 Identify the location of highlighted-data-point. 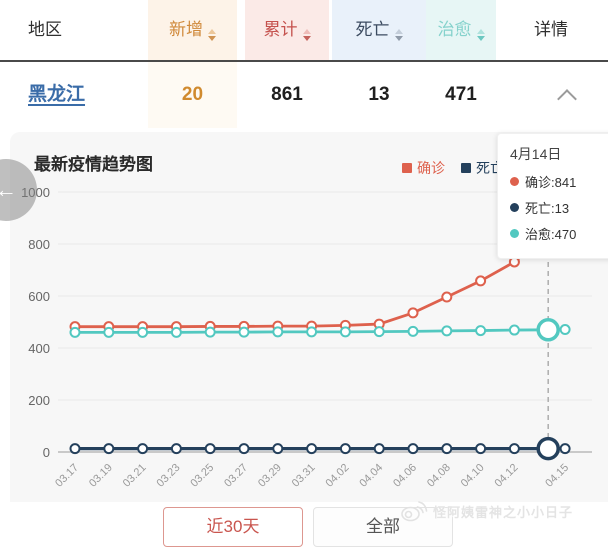
(548, 448).